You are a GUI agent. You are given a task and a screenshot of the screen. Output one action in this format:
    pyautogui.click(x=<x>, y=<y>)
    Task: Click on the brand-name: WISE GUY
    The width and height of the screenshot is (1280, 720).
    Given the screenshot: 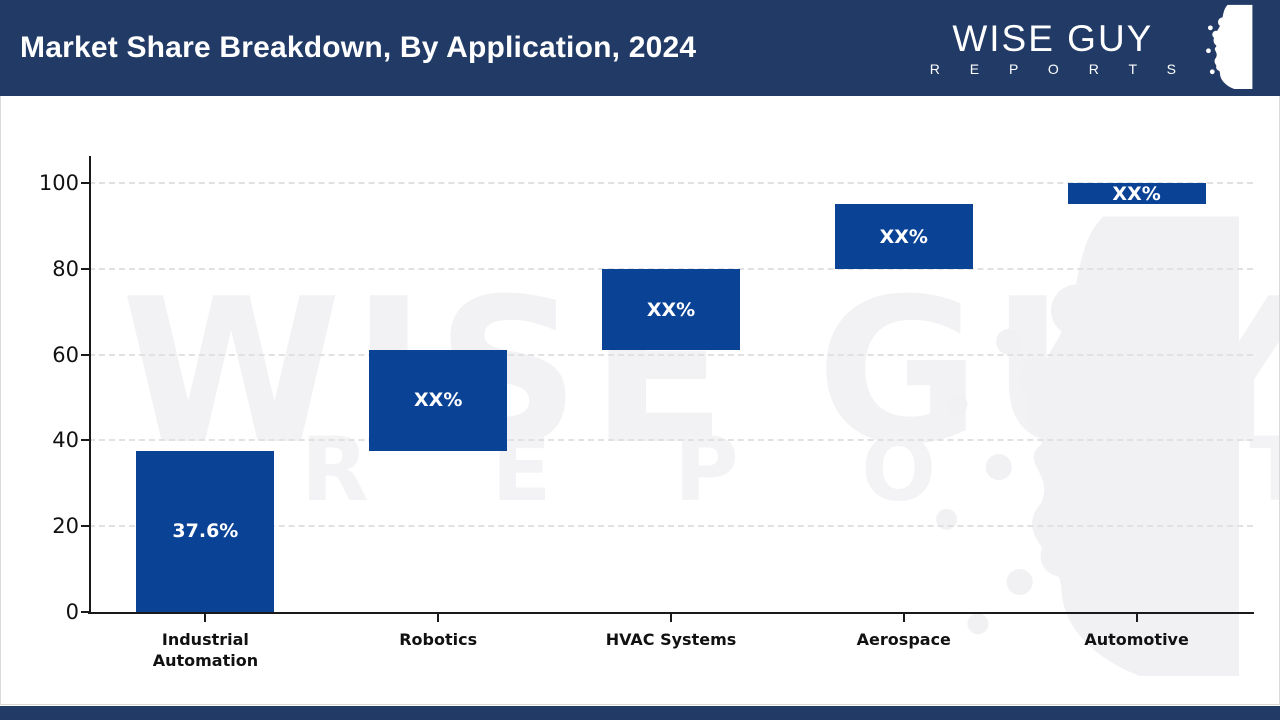 What is the action you would take?
    pyautogui.click(x=1053, y=38)
    